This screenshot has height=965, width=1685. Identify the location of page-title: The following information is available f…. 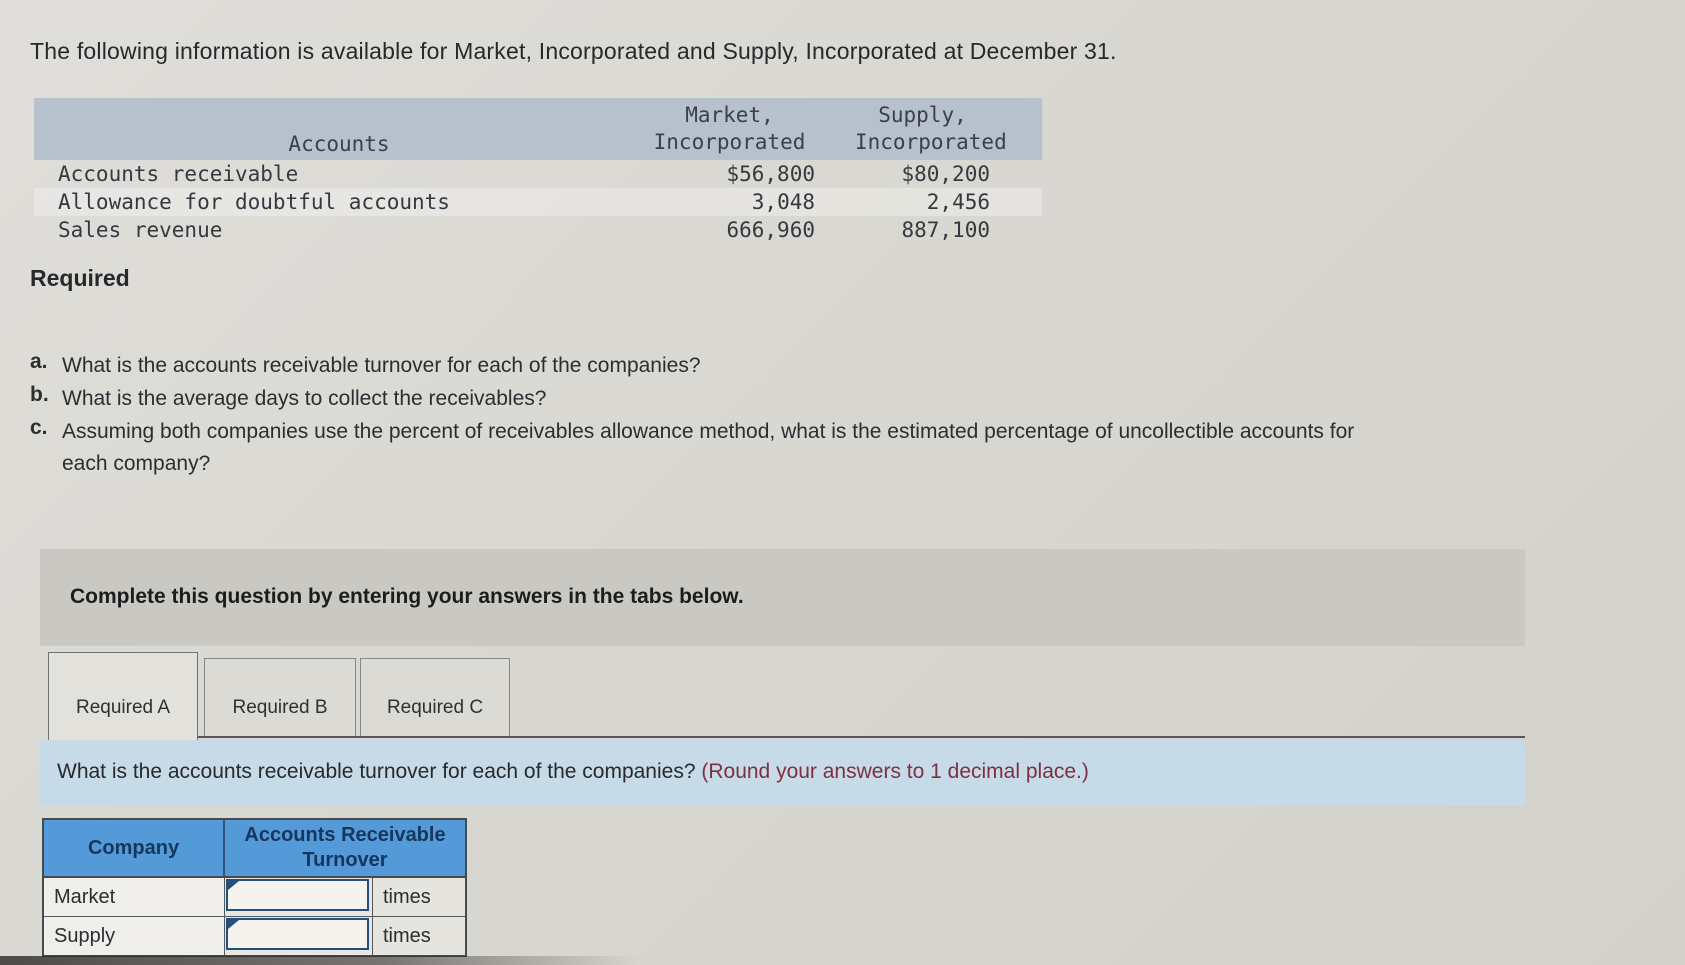
(573, 51).